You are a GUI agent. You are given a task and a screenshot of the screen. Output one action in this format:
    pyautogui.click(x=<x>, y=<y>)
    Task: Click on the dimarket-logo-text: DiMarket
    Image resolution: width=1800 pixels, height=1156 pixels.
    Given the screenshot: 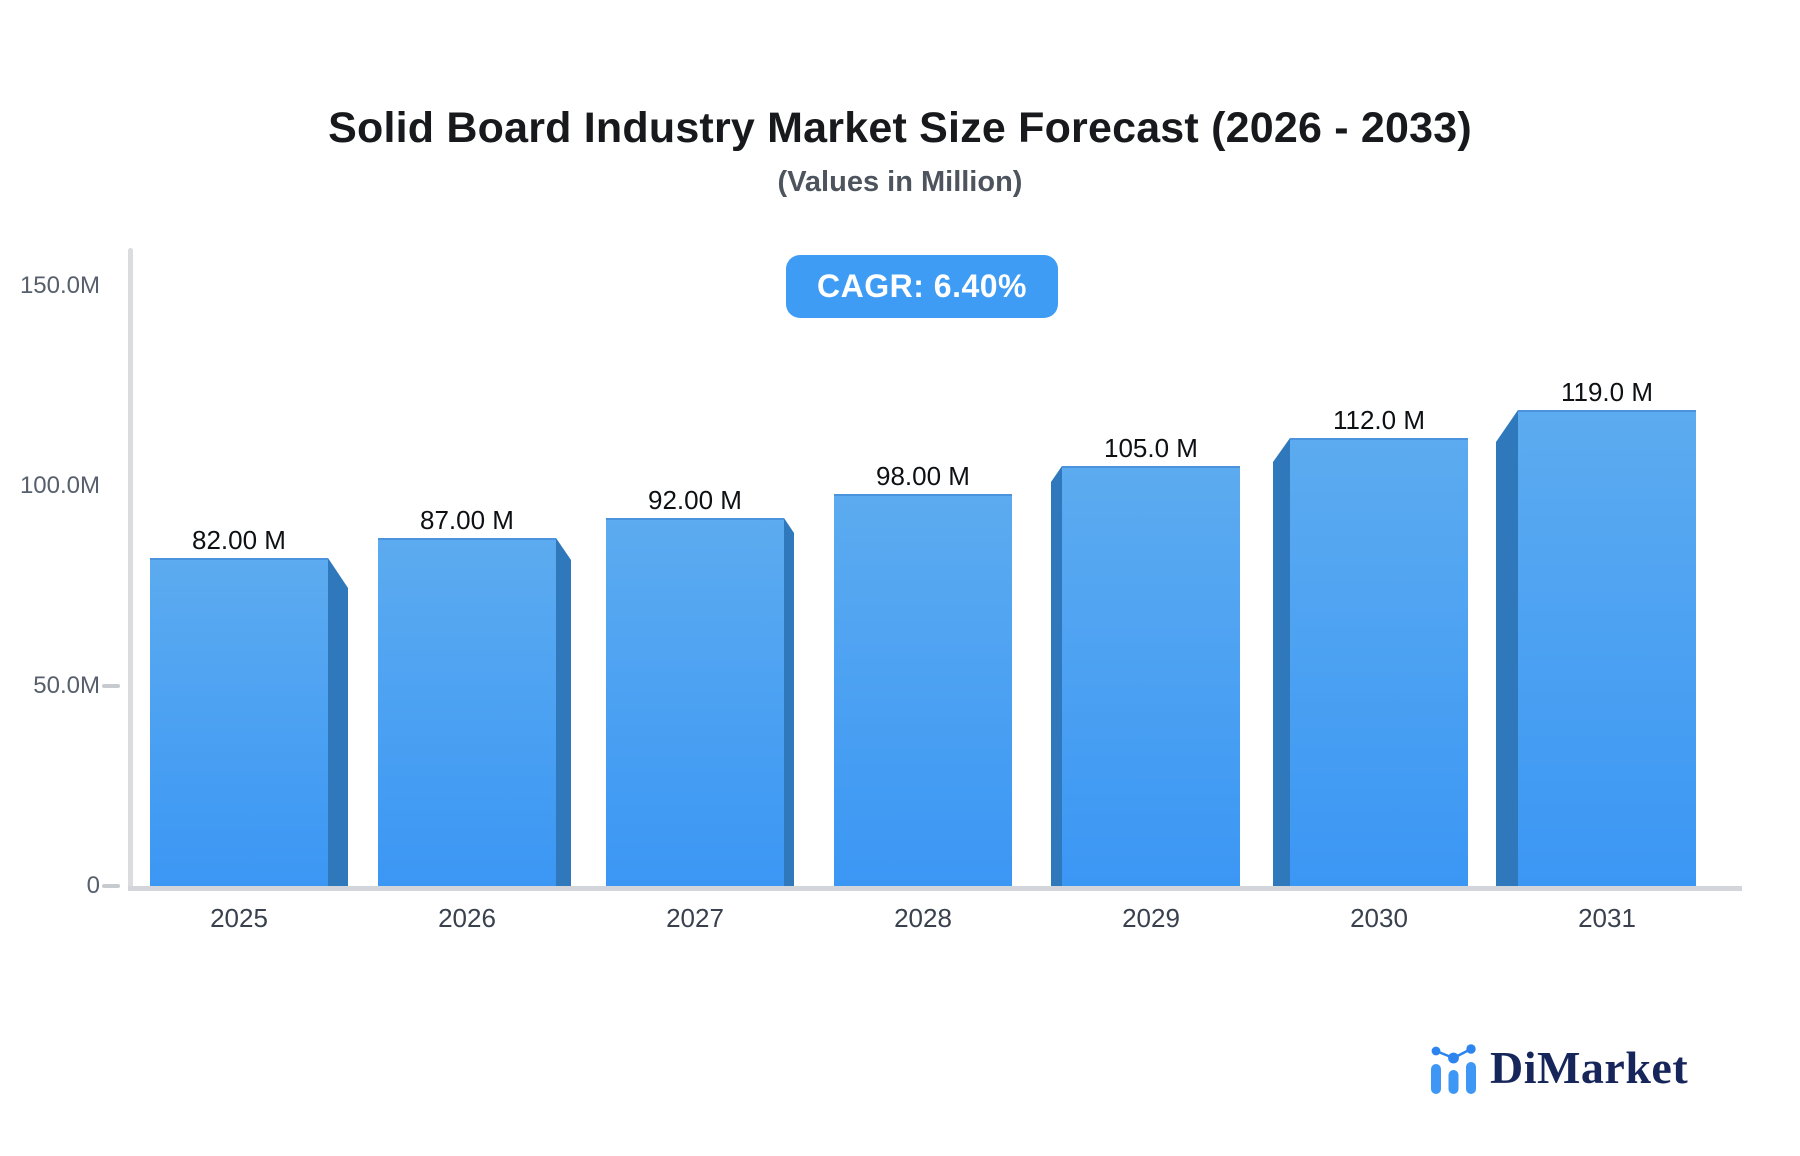 What is the action you would take?
    pyautogui.click(x=1589, y=1067)
    